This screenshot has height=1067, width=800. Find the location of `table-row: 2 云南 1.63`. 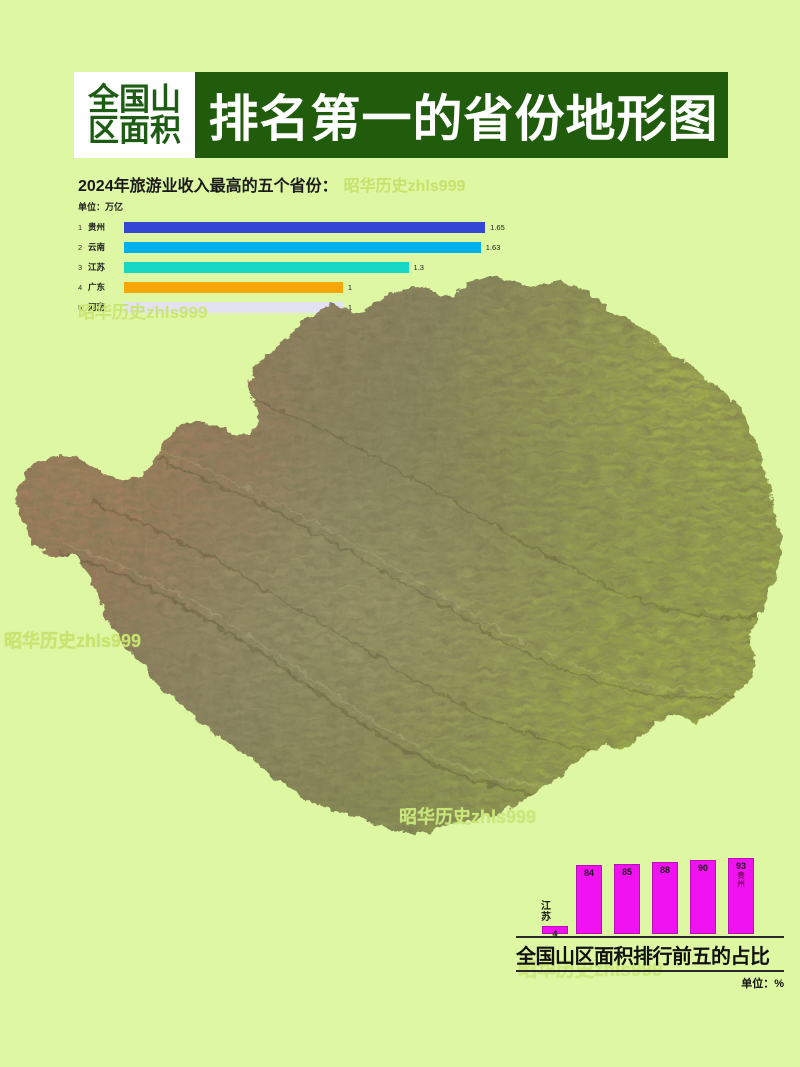

table-row: 2 云南 1.63 is located at coordinates (298, 247).